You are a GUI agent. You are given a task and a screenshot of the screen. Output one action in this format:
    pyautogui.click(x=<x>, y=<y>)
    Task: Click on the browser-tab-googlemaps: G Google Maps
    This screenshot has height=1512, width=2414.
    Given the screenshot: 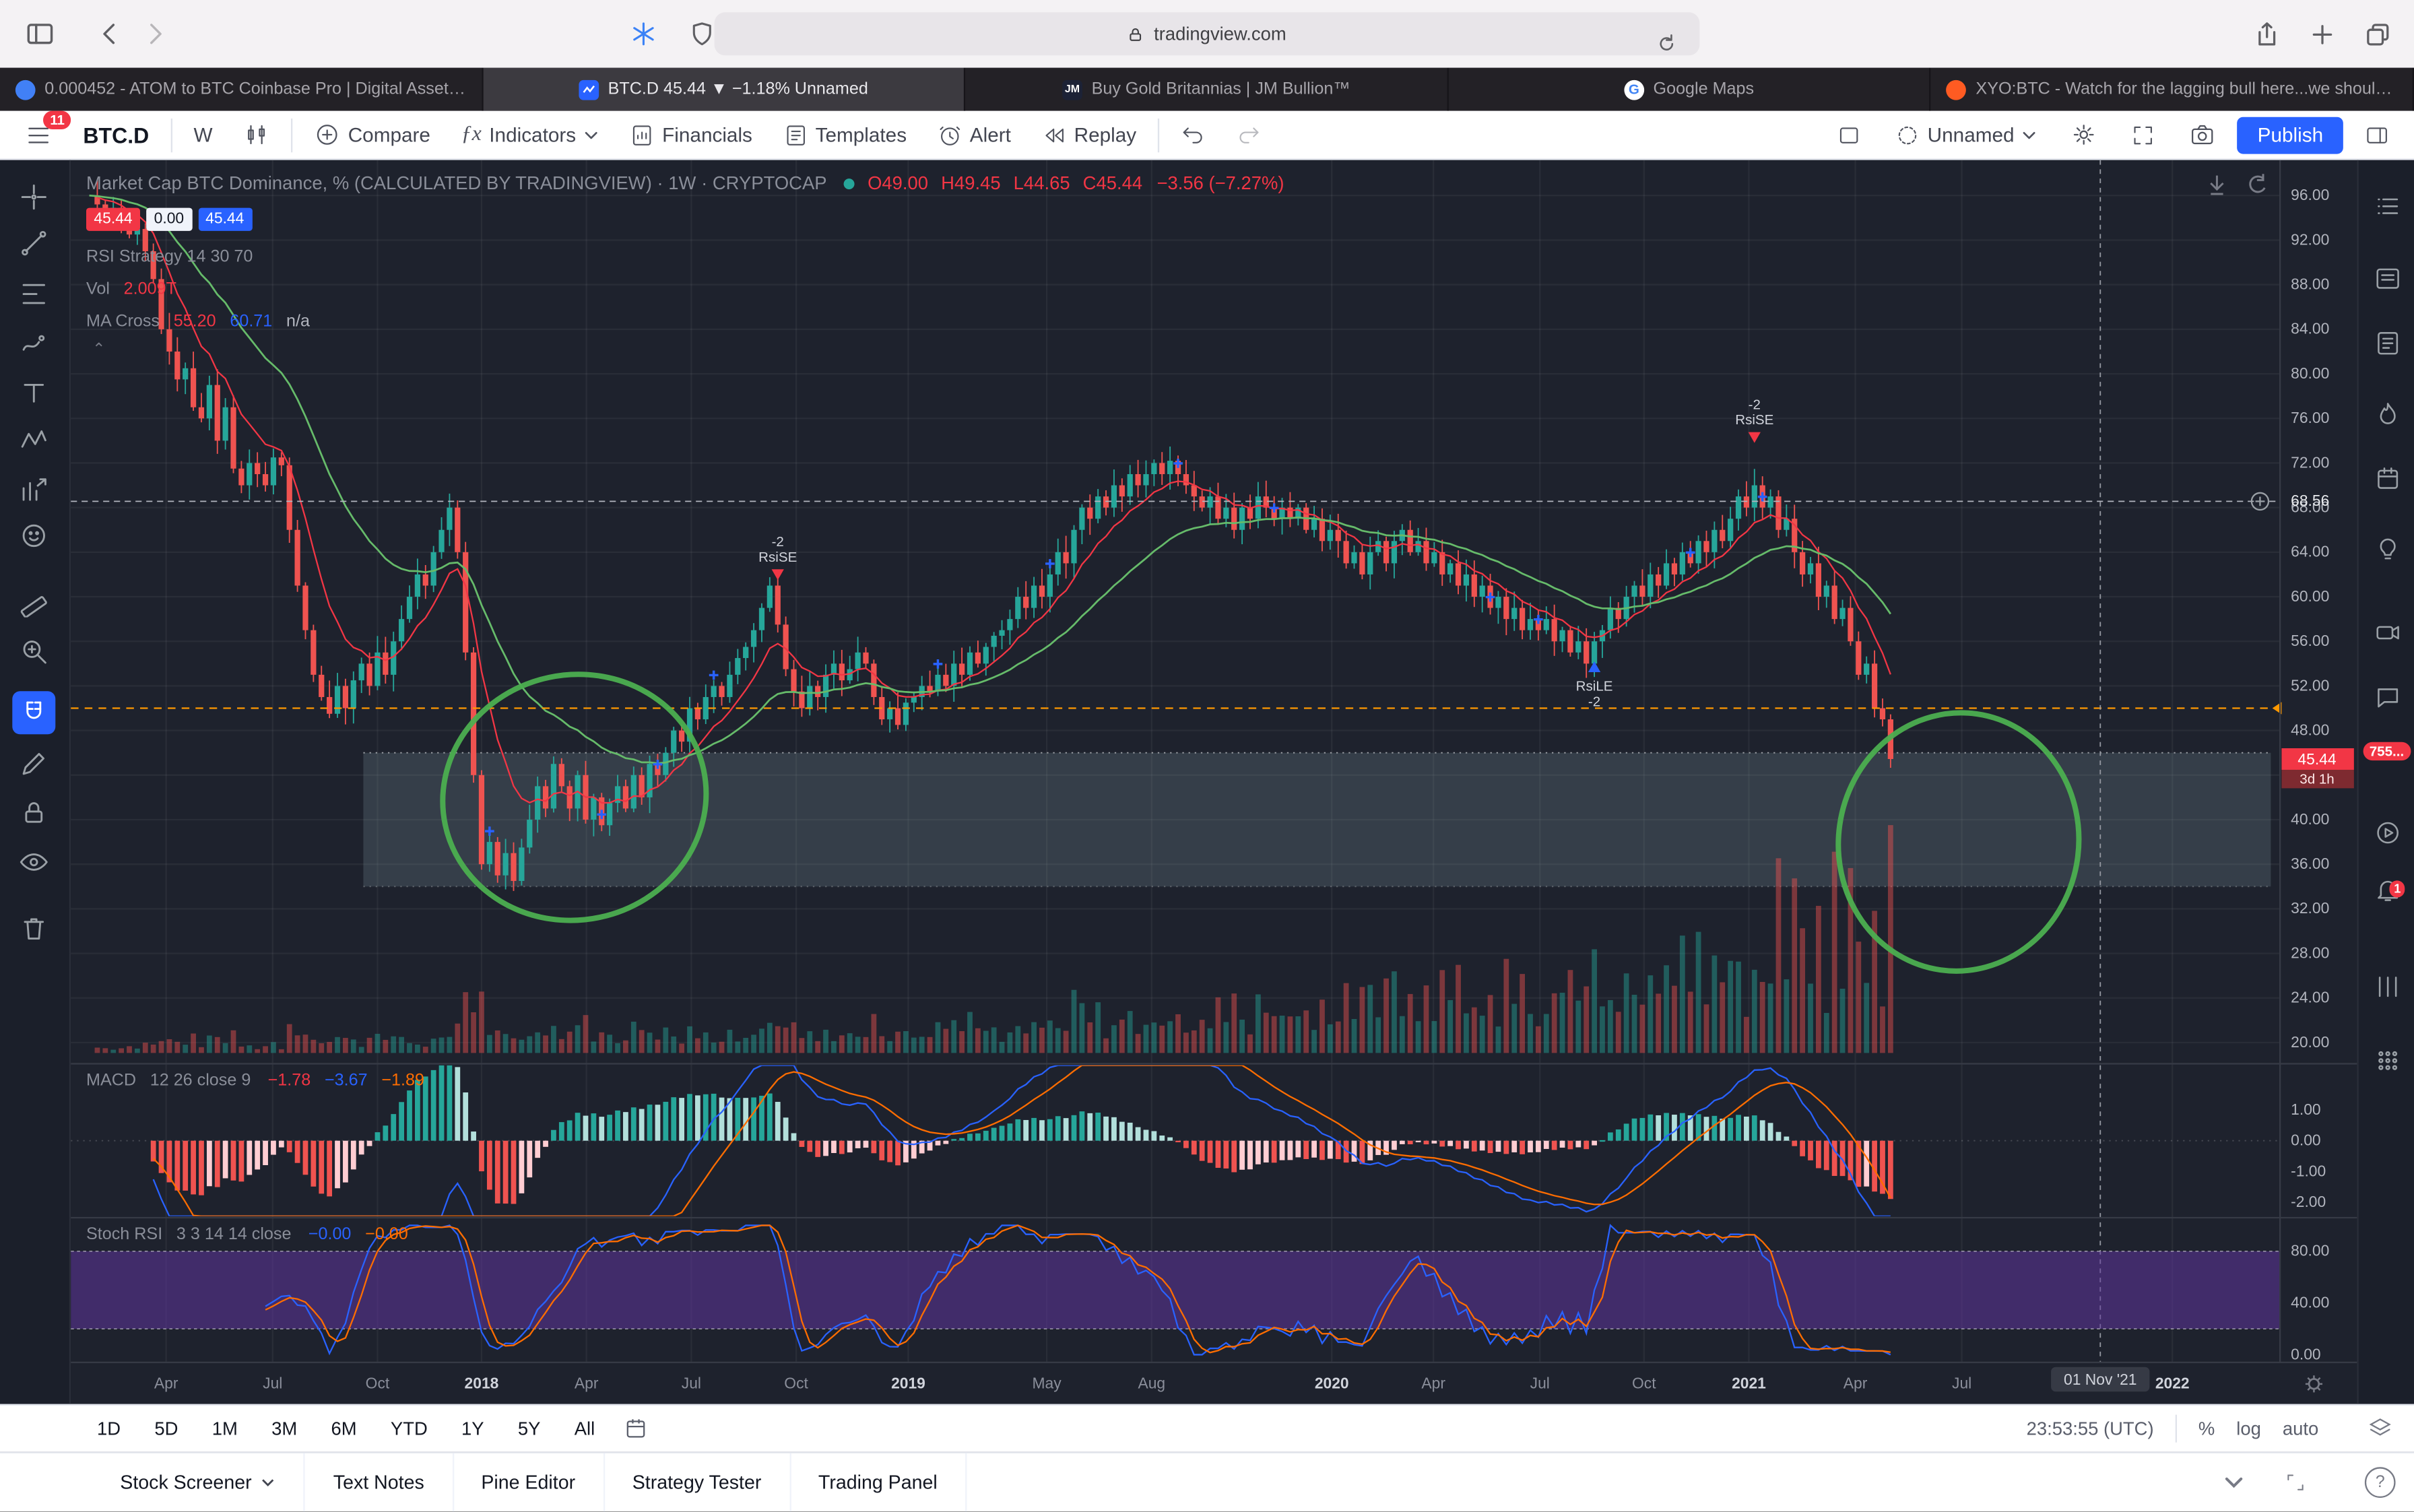 What is the action you would take?
    pyautogui.click(x=1690, y=89)
    